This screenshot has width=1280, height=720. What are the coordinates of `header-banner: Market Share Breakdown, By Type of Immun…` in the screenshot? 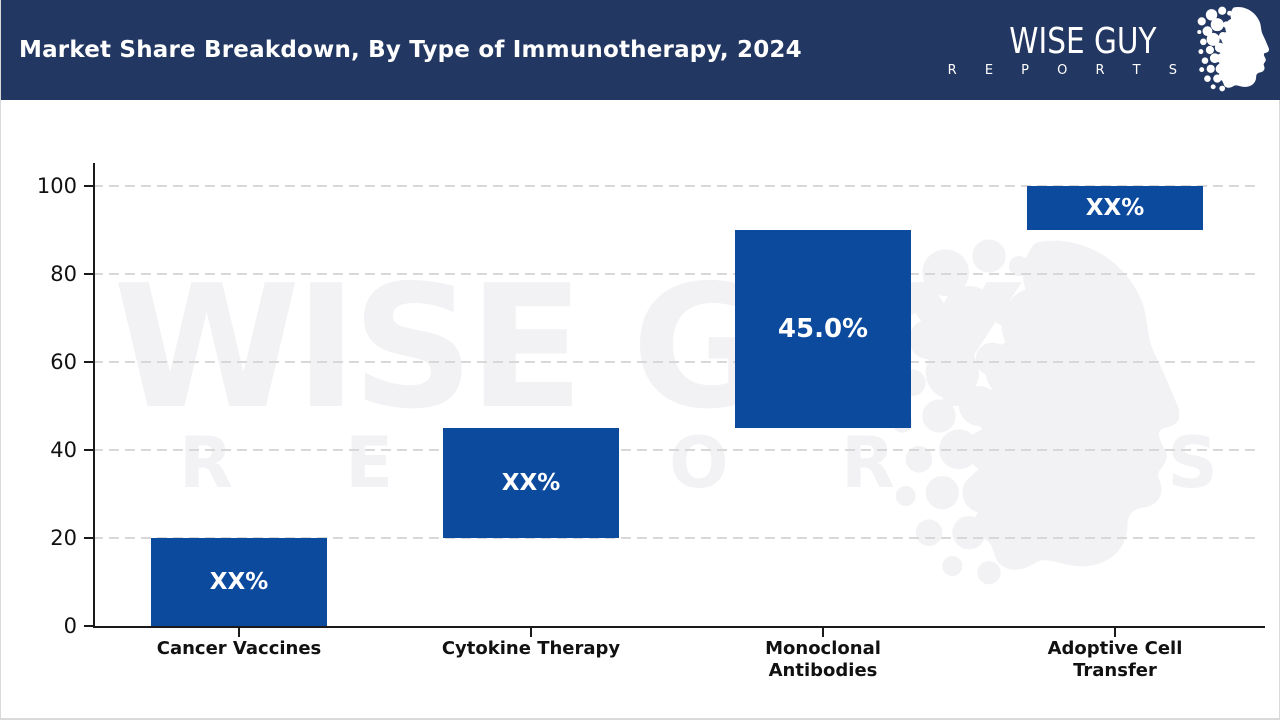 It's located at (640, 50).